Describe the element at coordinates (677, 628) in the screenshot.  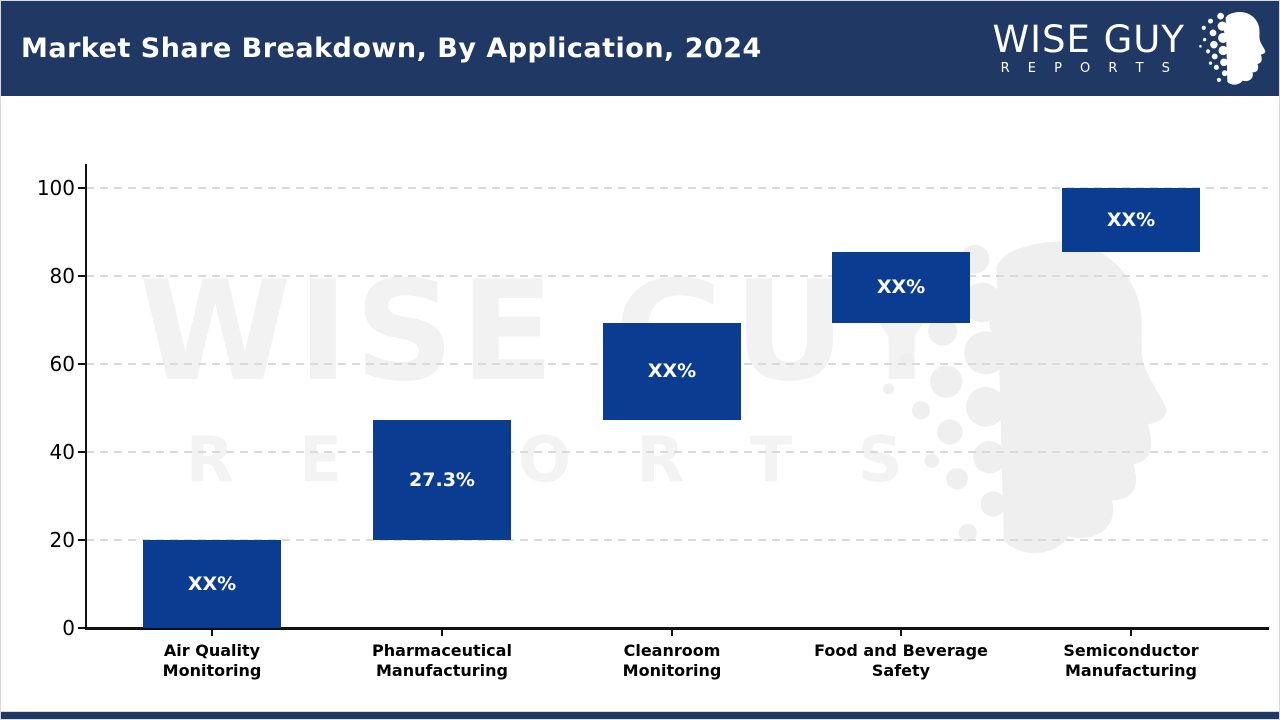
I see `x-axis-line` at that location.